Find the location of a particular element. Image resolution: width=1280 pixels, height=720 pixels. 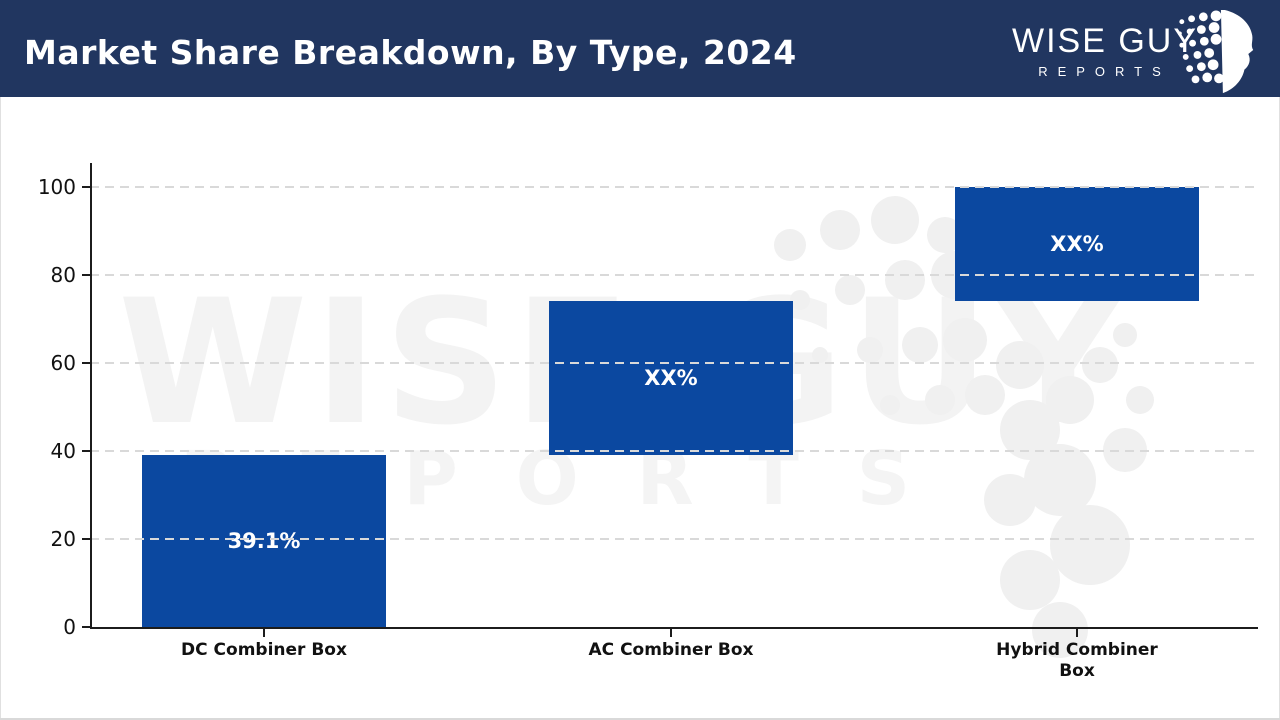

bar-ac-combiner-box: XX% is located at coordinates (671, 377).